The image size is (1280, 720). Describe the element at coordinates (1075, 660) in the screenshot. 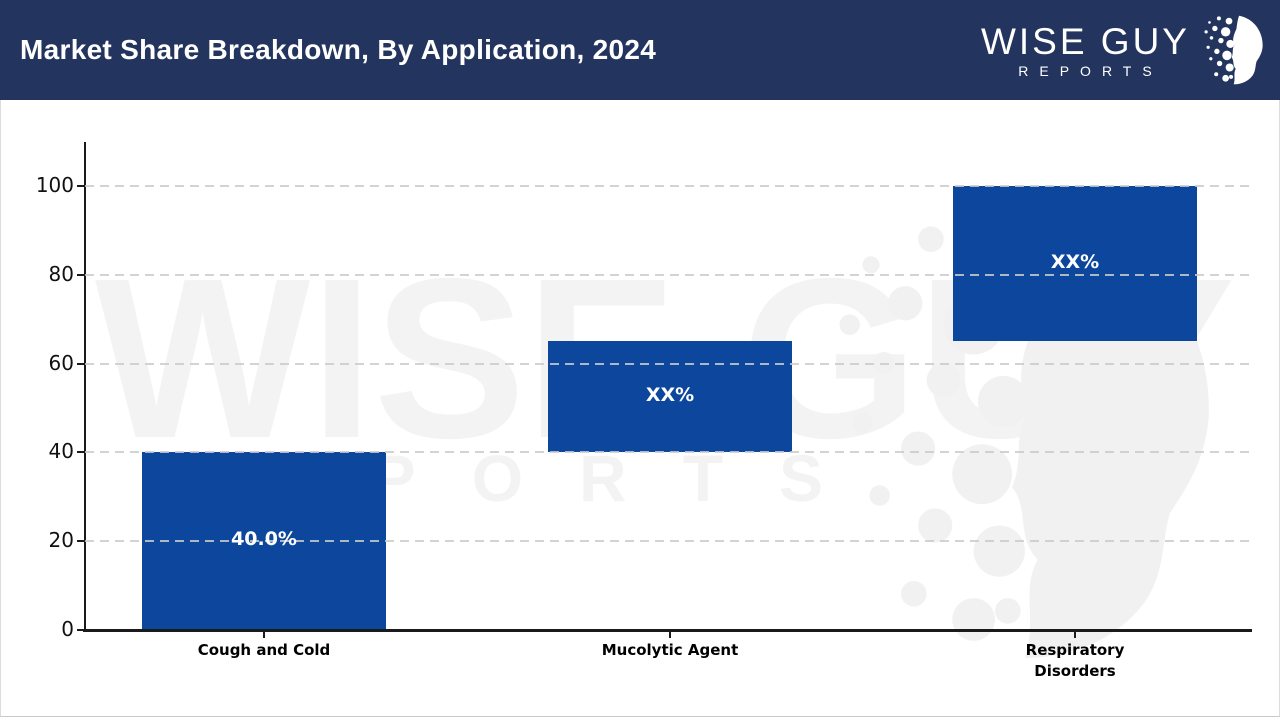

I see `x-category-label: Respiratory Disorders` at that location.